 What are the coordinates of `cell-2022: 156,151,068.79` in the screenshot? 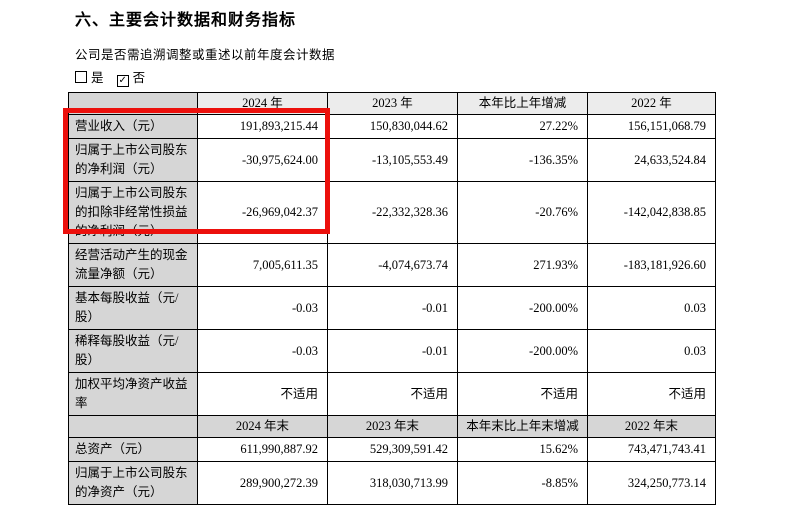 It's located at (651, 126).